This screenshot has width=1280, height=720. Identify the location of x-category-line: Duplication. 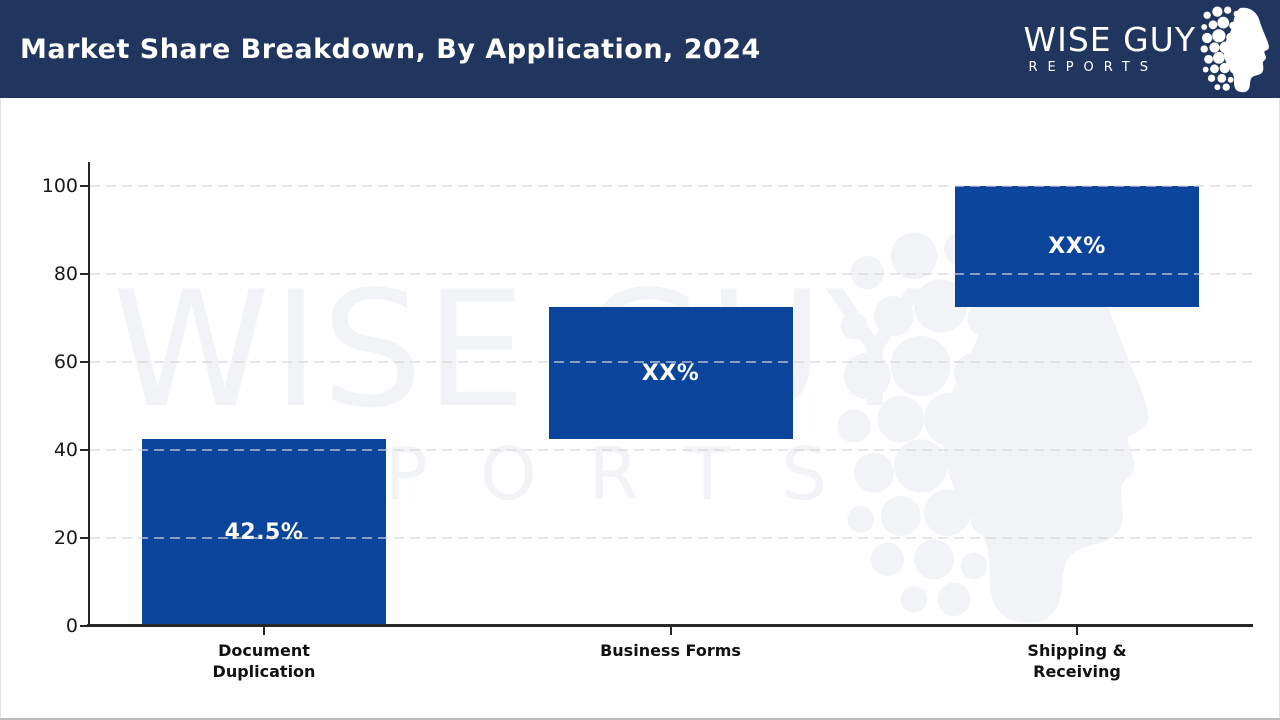
(264, 671).